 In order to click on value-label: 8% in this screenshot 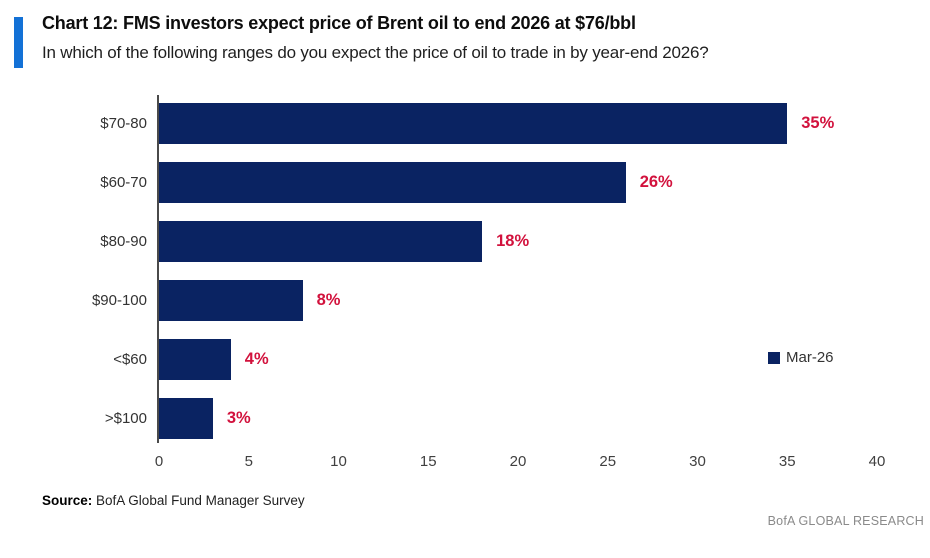, I will do `click(328, 300)`.